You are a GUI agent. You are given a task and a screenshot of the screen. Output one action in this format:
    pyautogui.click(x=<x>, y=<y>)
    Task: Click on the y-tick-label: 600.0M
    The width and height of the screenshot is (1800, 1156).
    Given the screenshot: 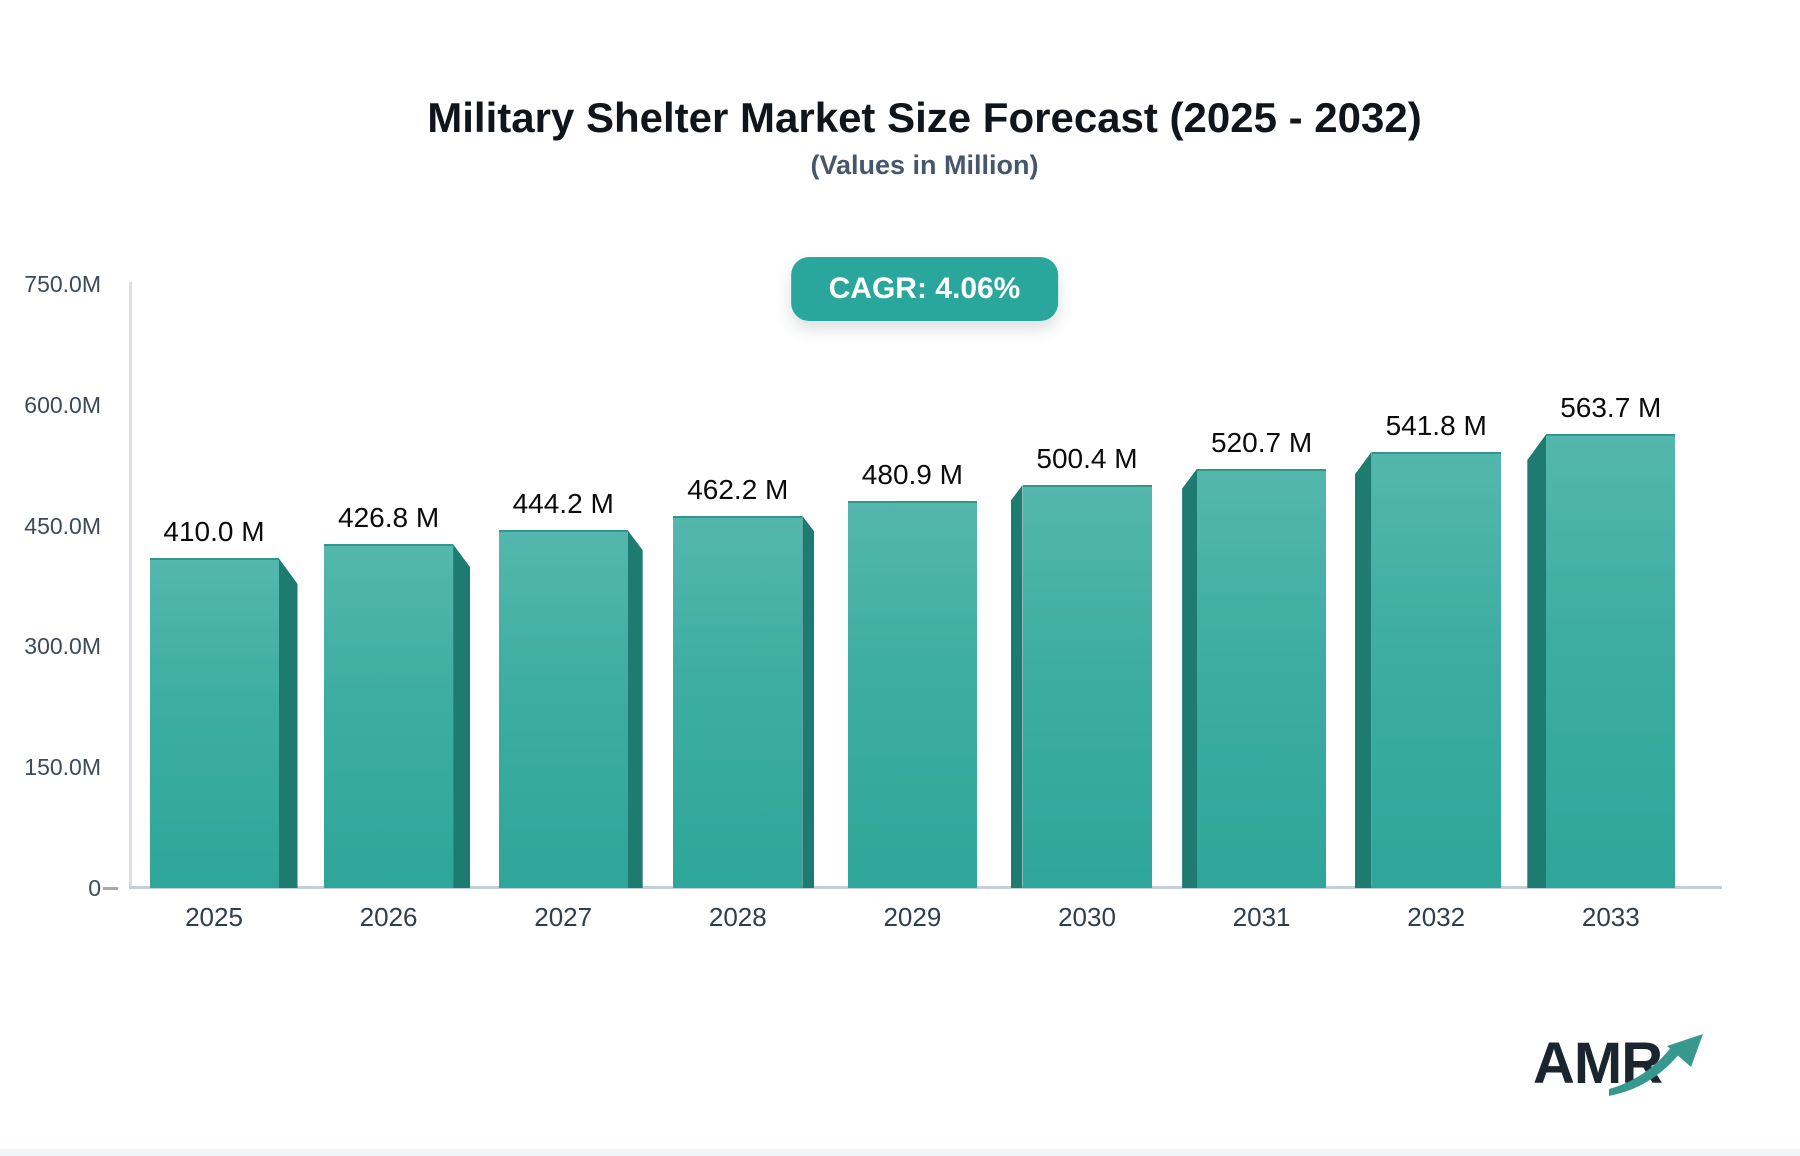 What is the action you would take?
    pyautogui.click(x=62, y=404)
    